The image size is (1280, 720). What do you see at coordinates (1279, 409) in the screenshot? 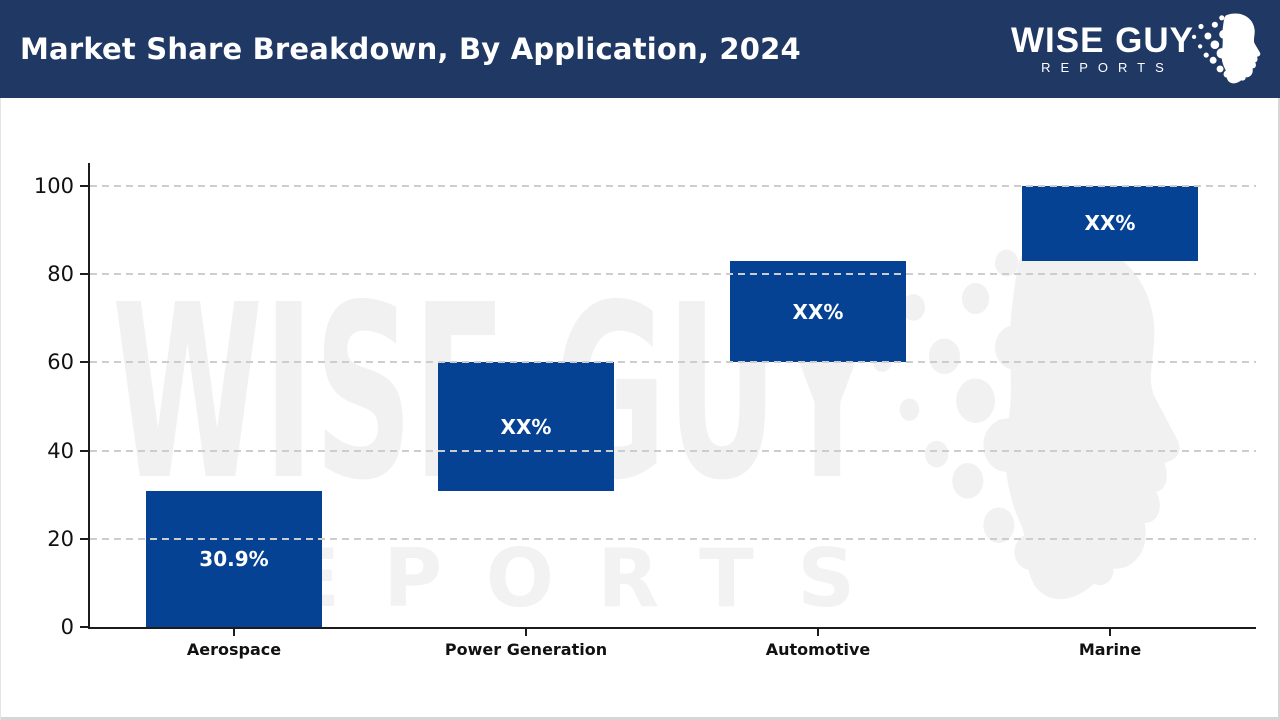
I see `page-right-border` at bounding box center [1279, 409].